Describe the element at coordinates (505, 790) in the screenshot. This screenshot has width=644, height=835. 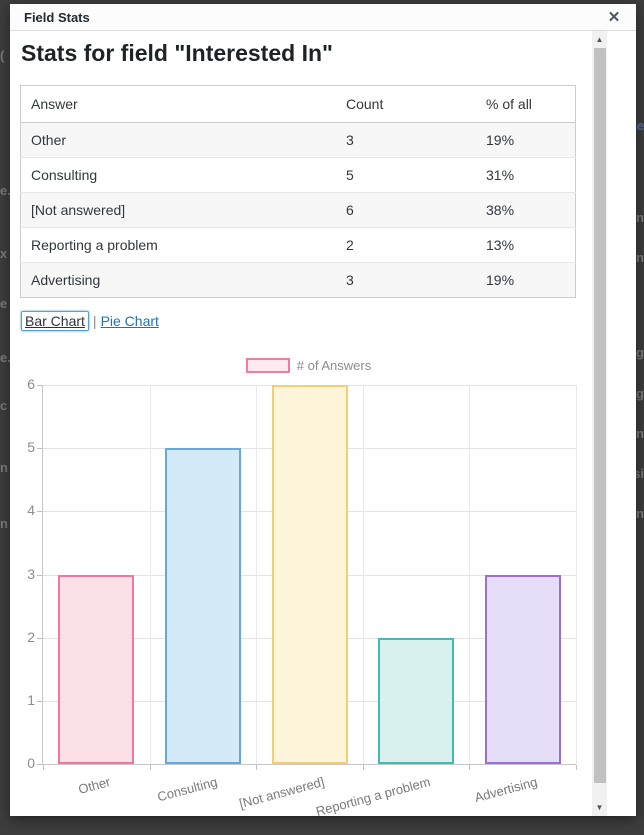
I see `x-axis-label: Advertising` at that location.